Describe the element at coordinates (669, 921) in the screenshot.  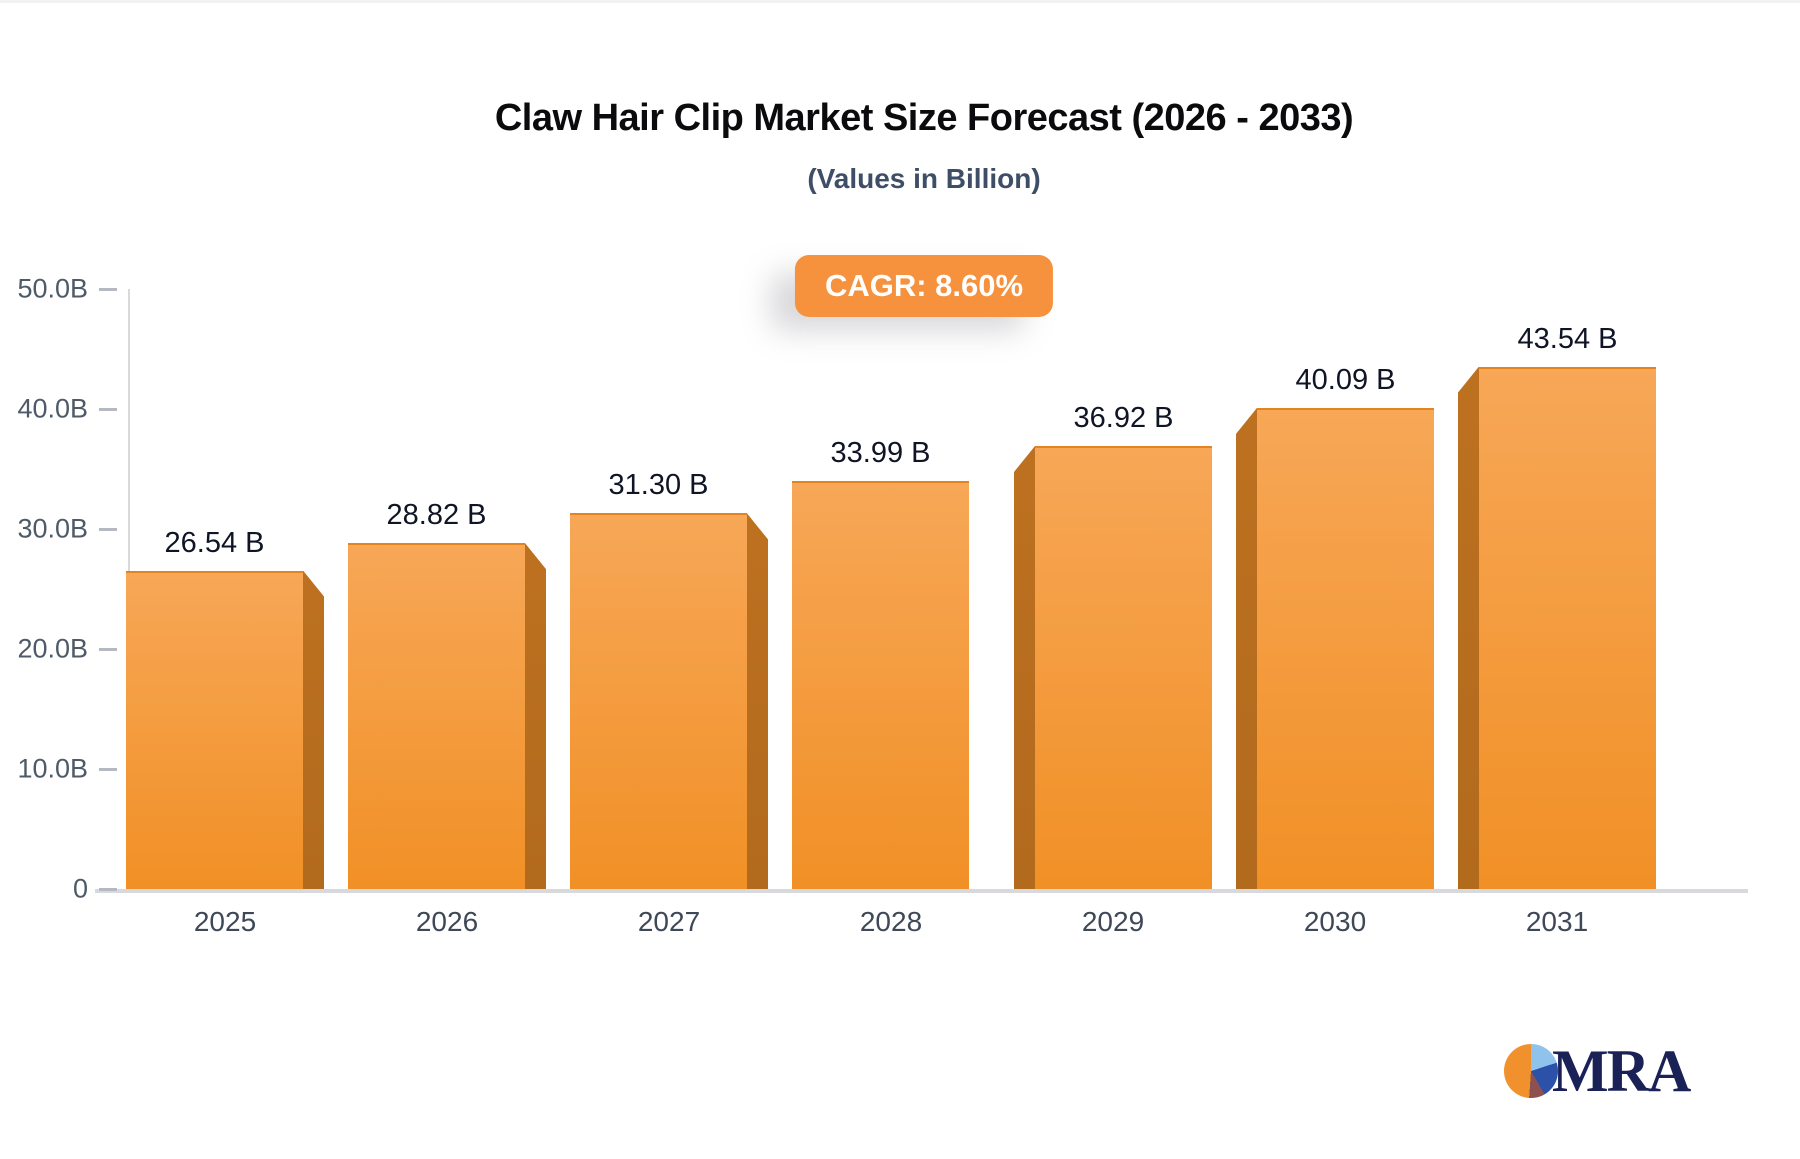
I see `x-tick-label: 2027` at that location.